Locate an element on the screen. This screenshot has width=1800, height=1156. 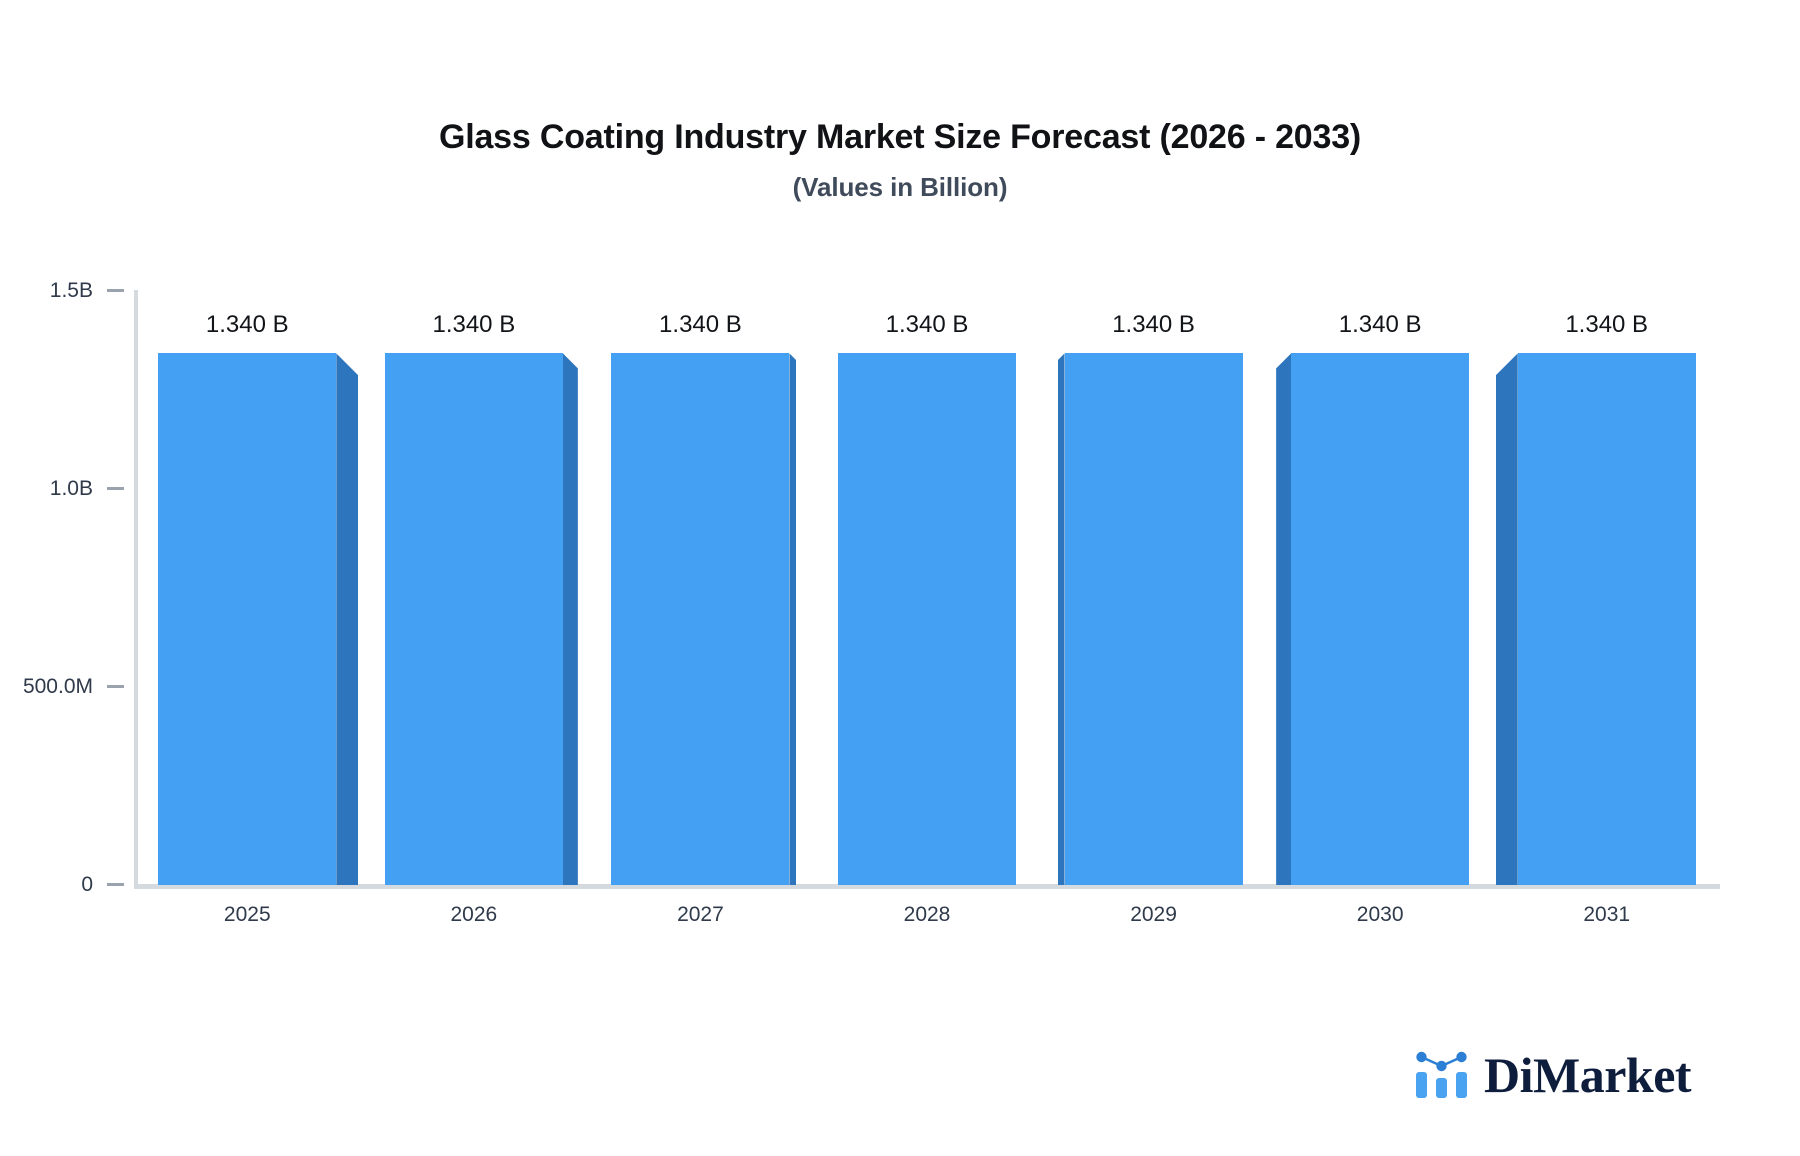
x-axis-label-2029: 2029 is located at coordinates (1153, 914).